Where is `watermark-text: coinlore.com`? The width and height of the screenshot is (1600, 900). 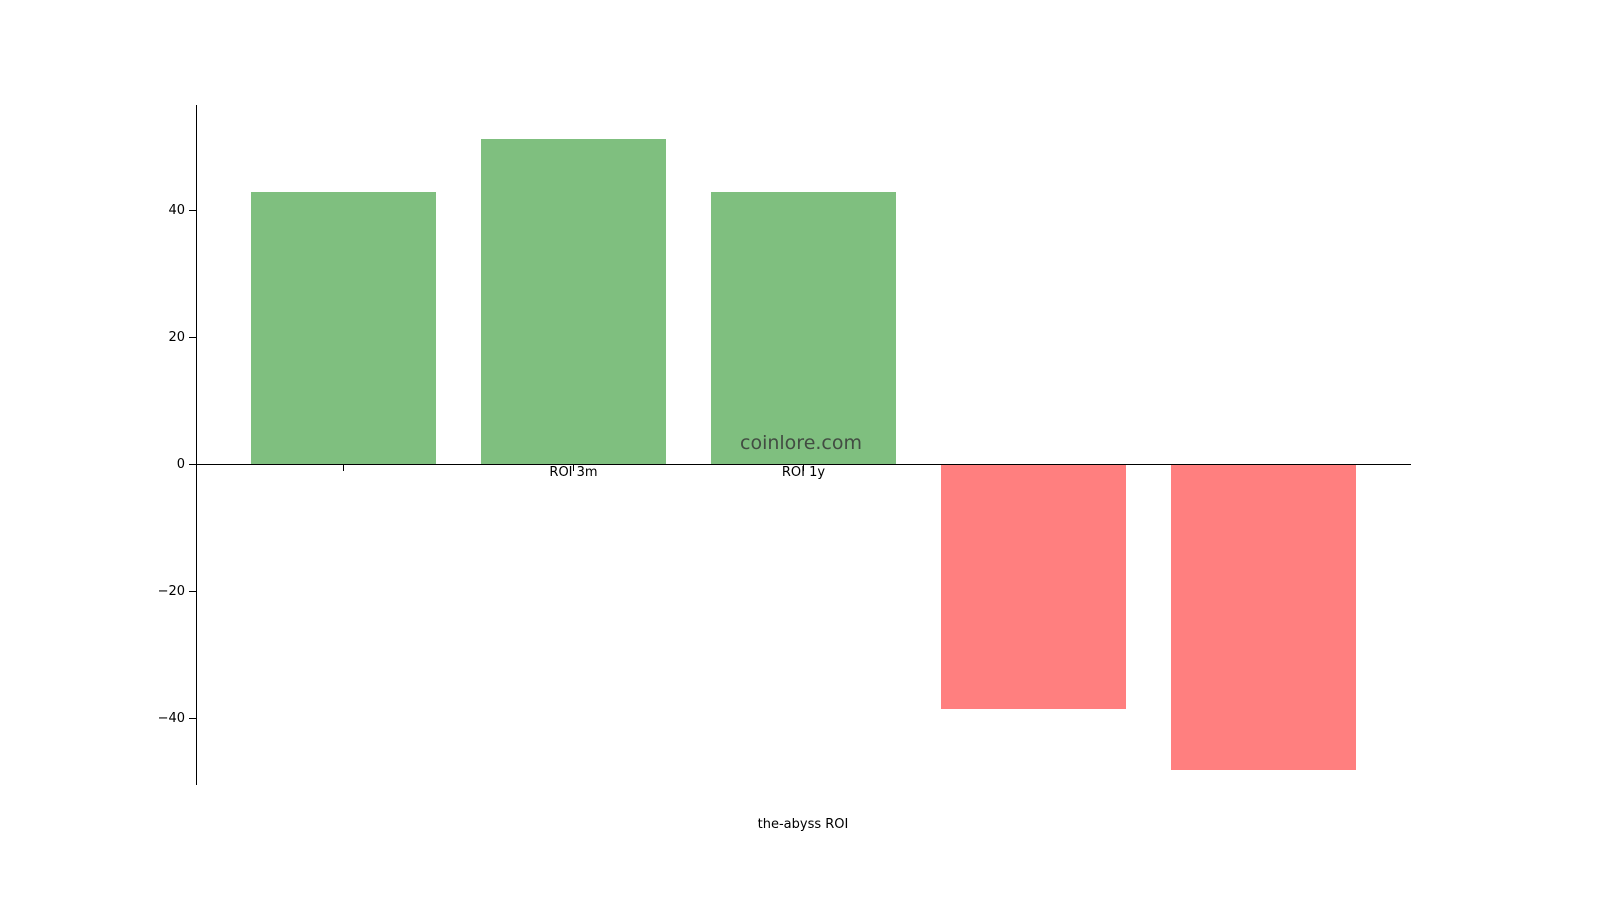
watermark-text: coinlore.com is located at coordinates (801, 443).